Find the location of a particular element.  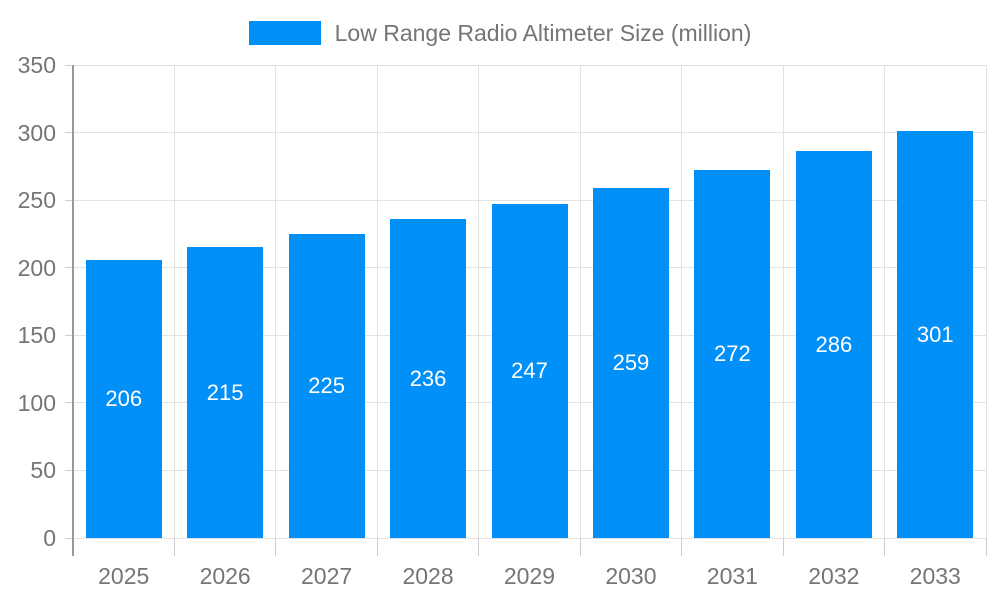

bar-value-label: 286 is located at coordinates (834, 344).